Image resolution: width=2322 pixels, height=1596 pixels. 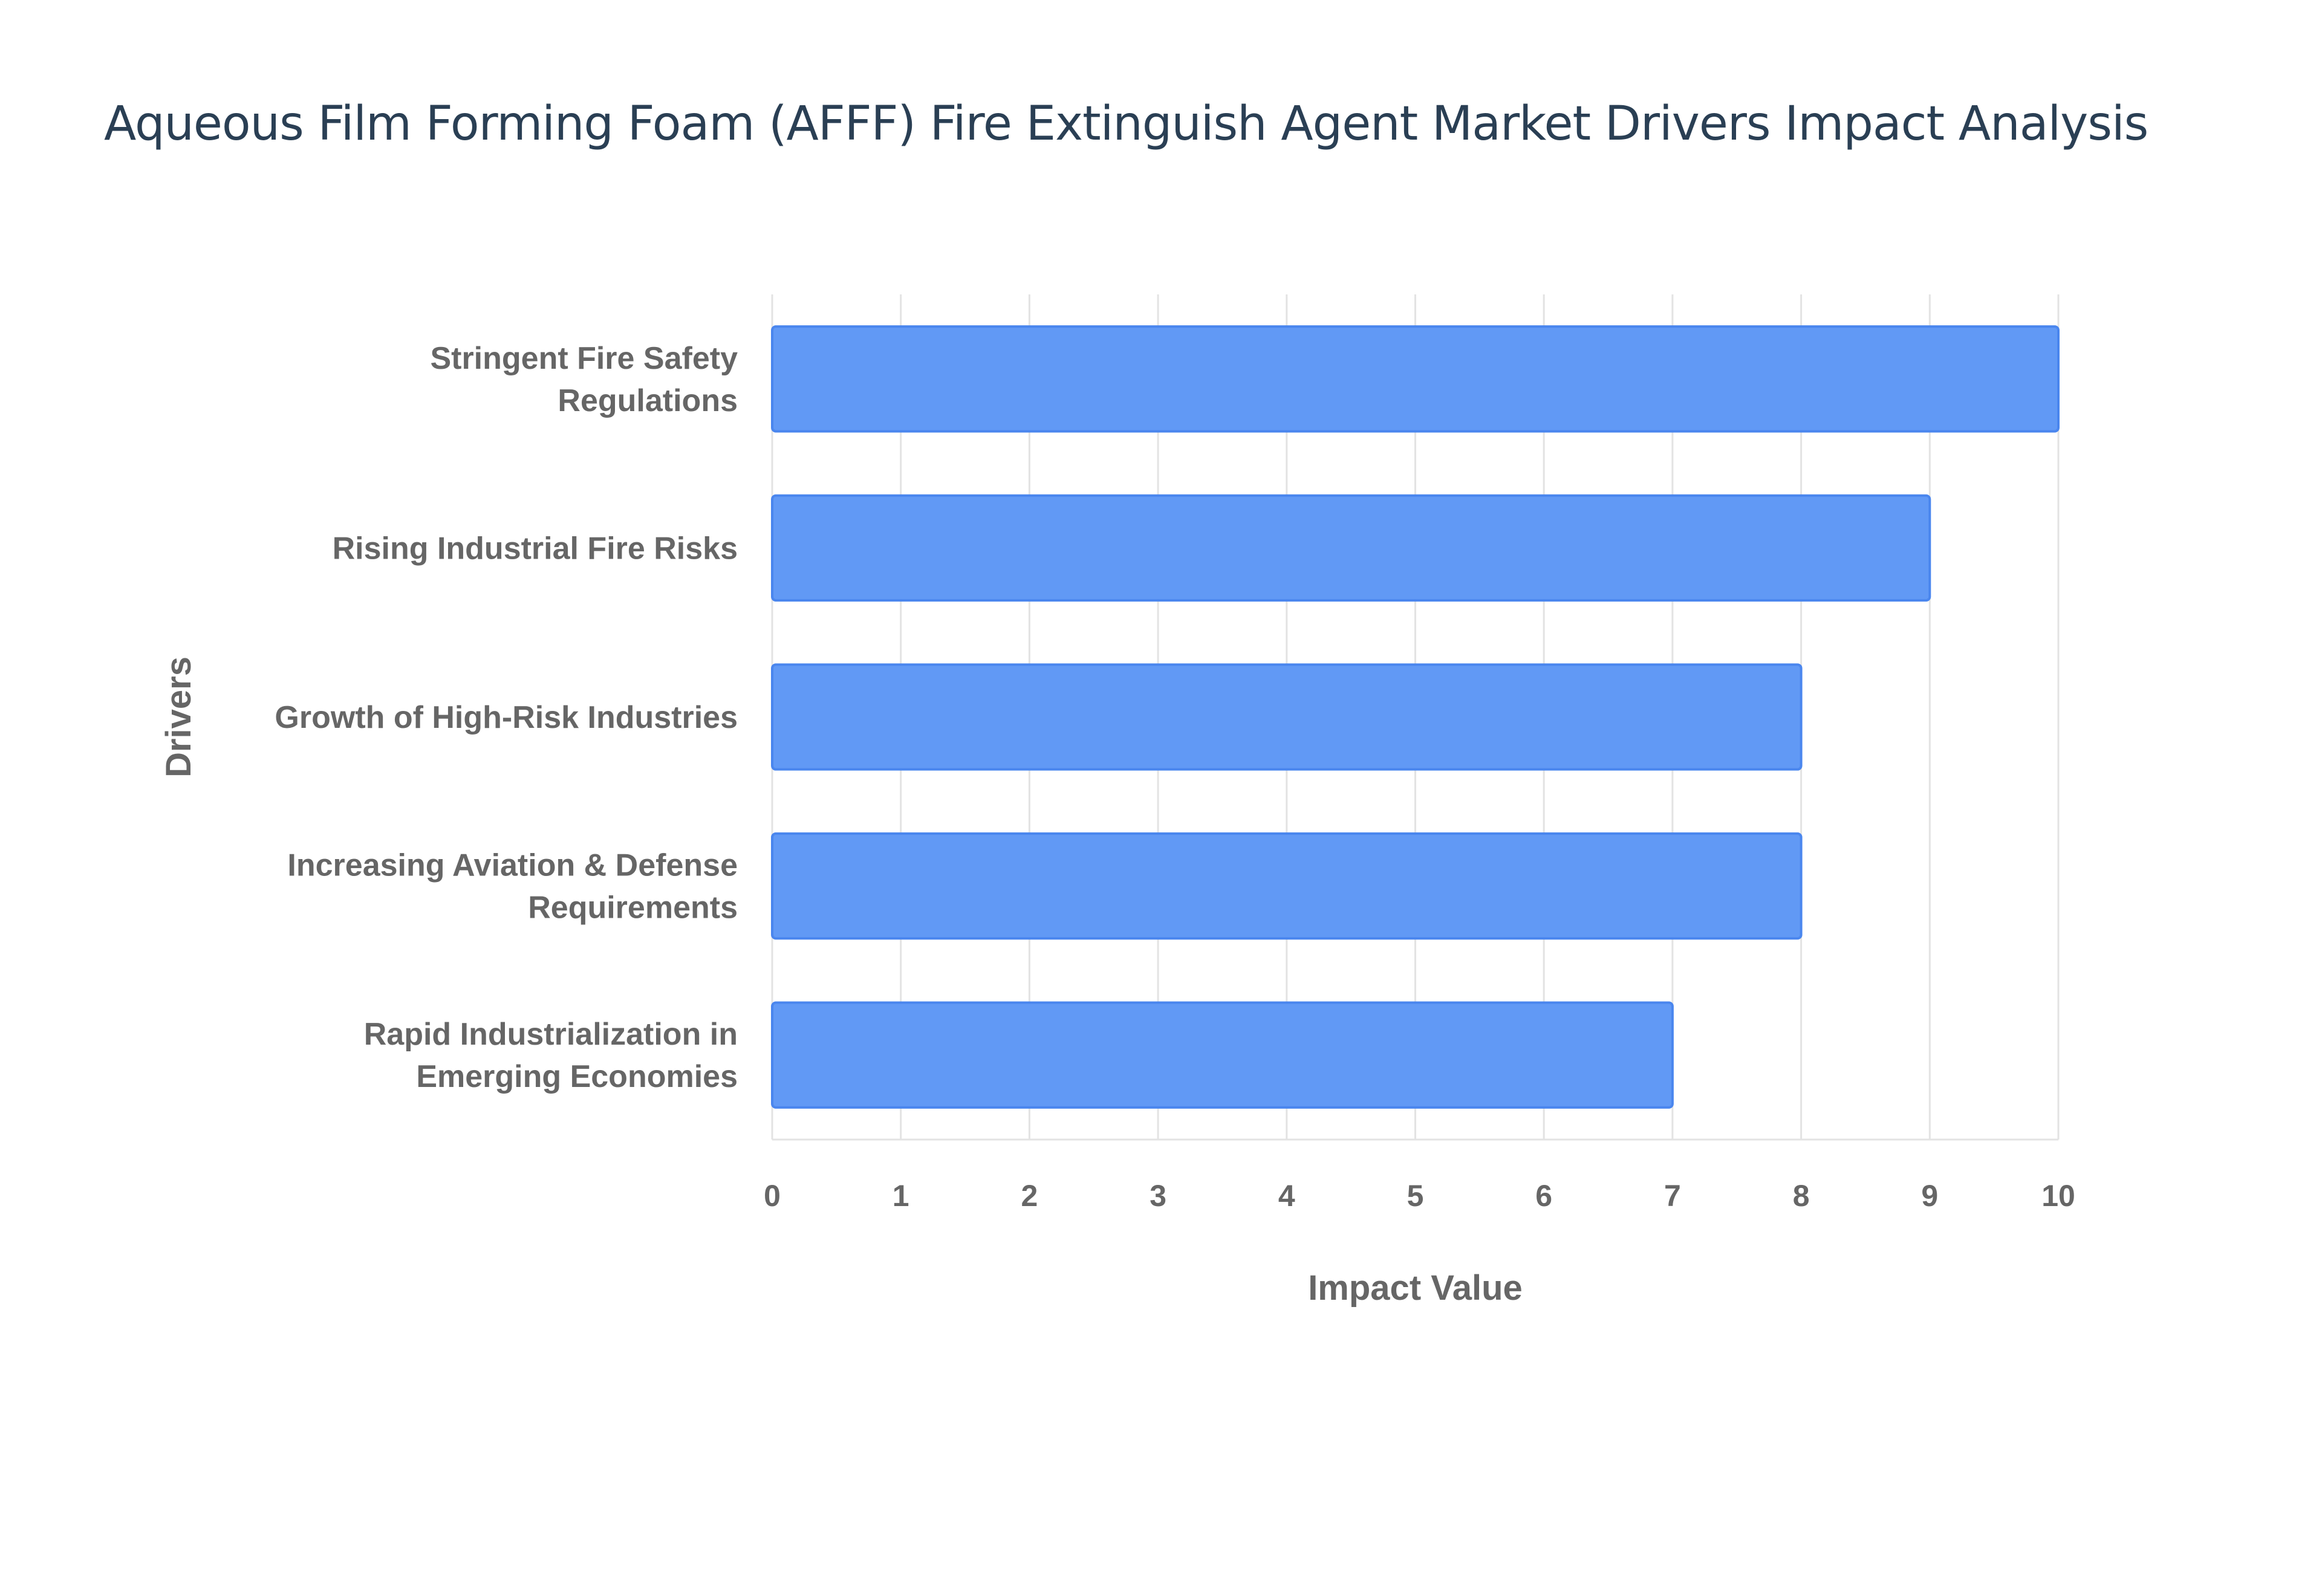 I want to click on y-category-label: Rapid Industrialization in, so click(x=551, y=1034).